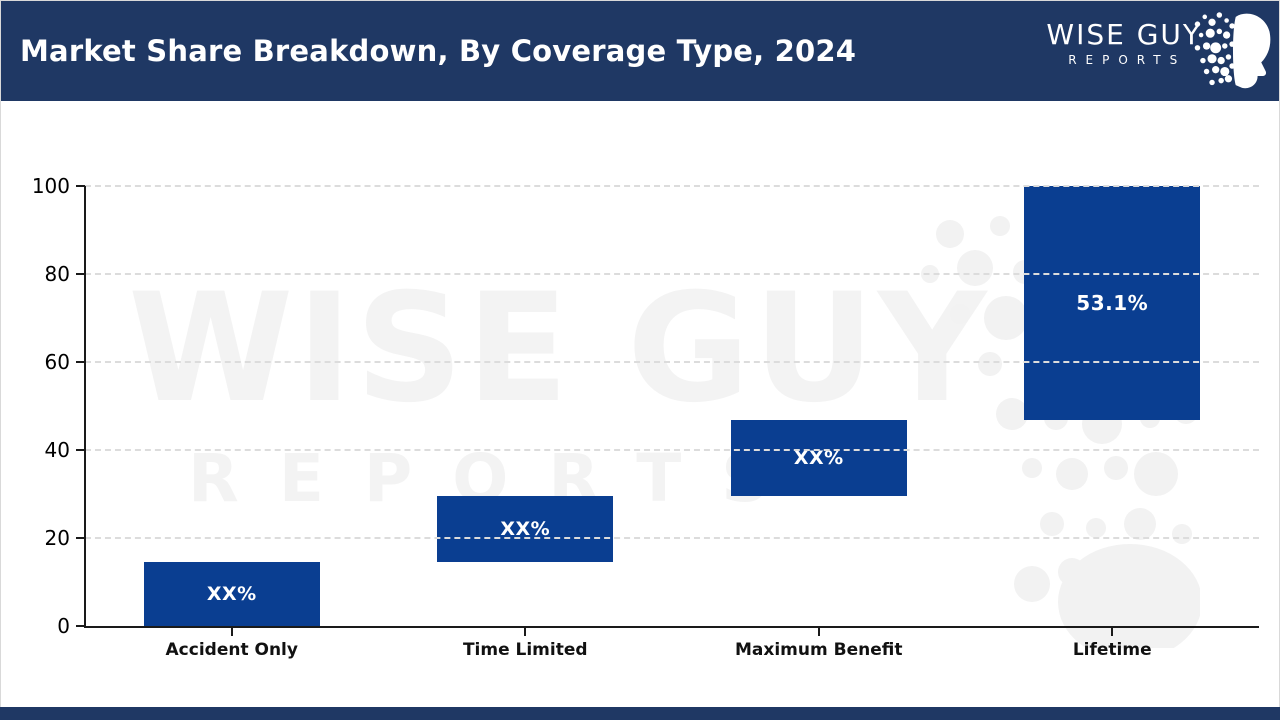 This screenshot has width=1280, height=720. Describe the element at coordinates (1232, 50) in the screenshot. I see `brand-face-icon` at that location.